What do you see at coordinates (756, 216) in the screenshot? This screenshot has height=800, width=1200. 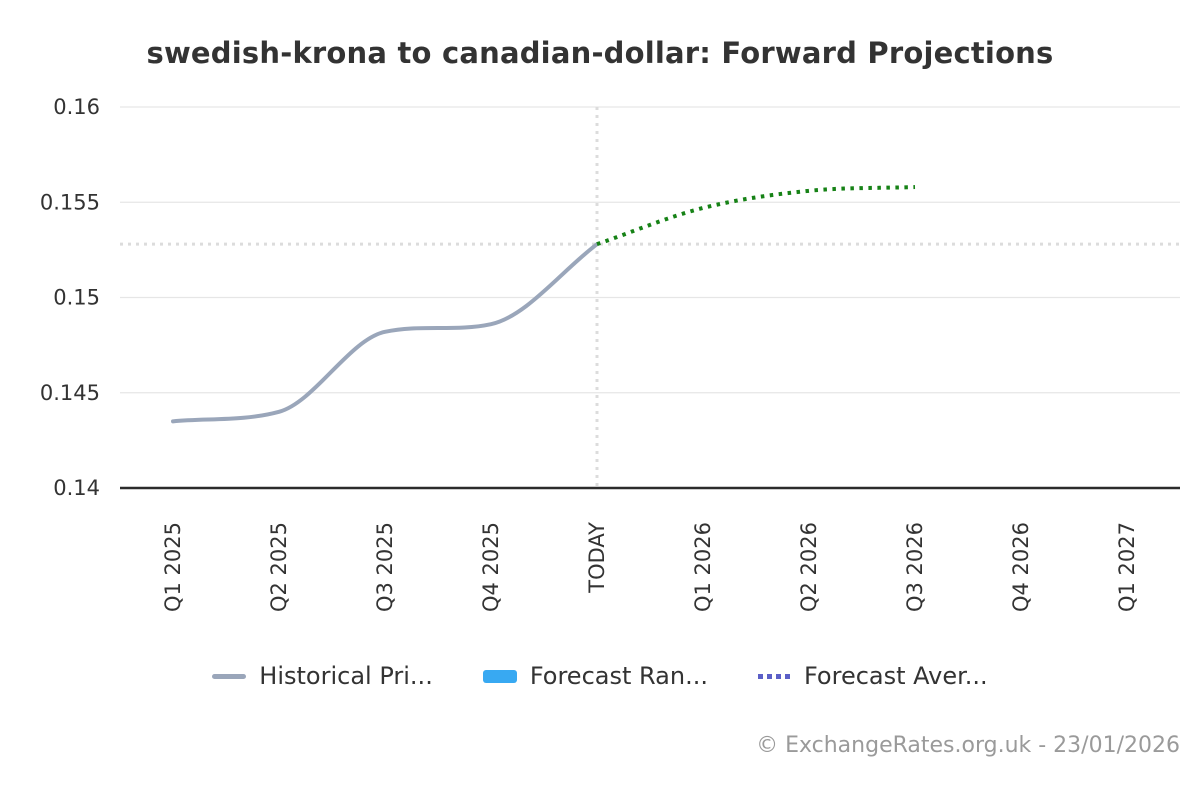 I see `forecast-average-line` at bounding box center [756, 216].